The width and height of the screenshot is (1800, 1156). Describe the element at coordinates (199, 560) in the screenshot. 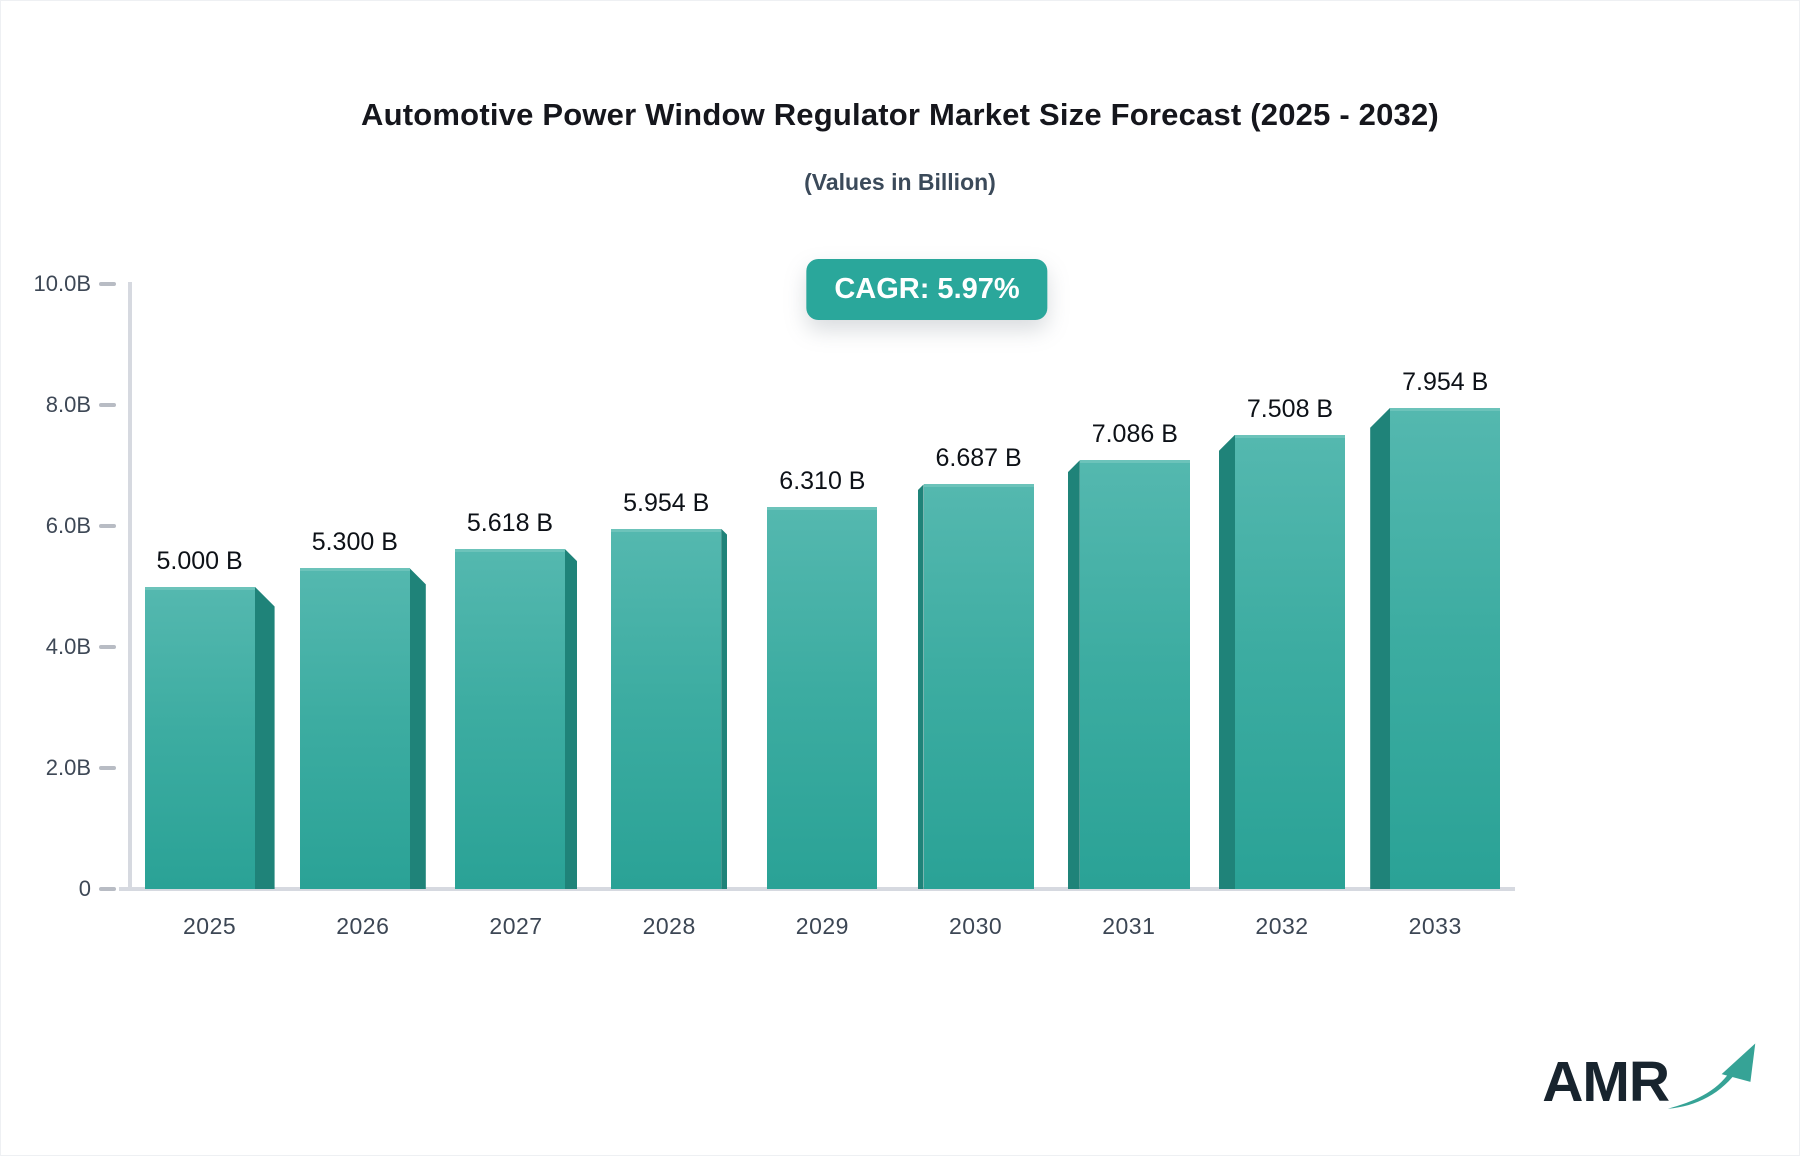

I see `bar-value-label: 5.000 B` at that location.